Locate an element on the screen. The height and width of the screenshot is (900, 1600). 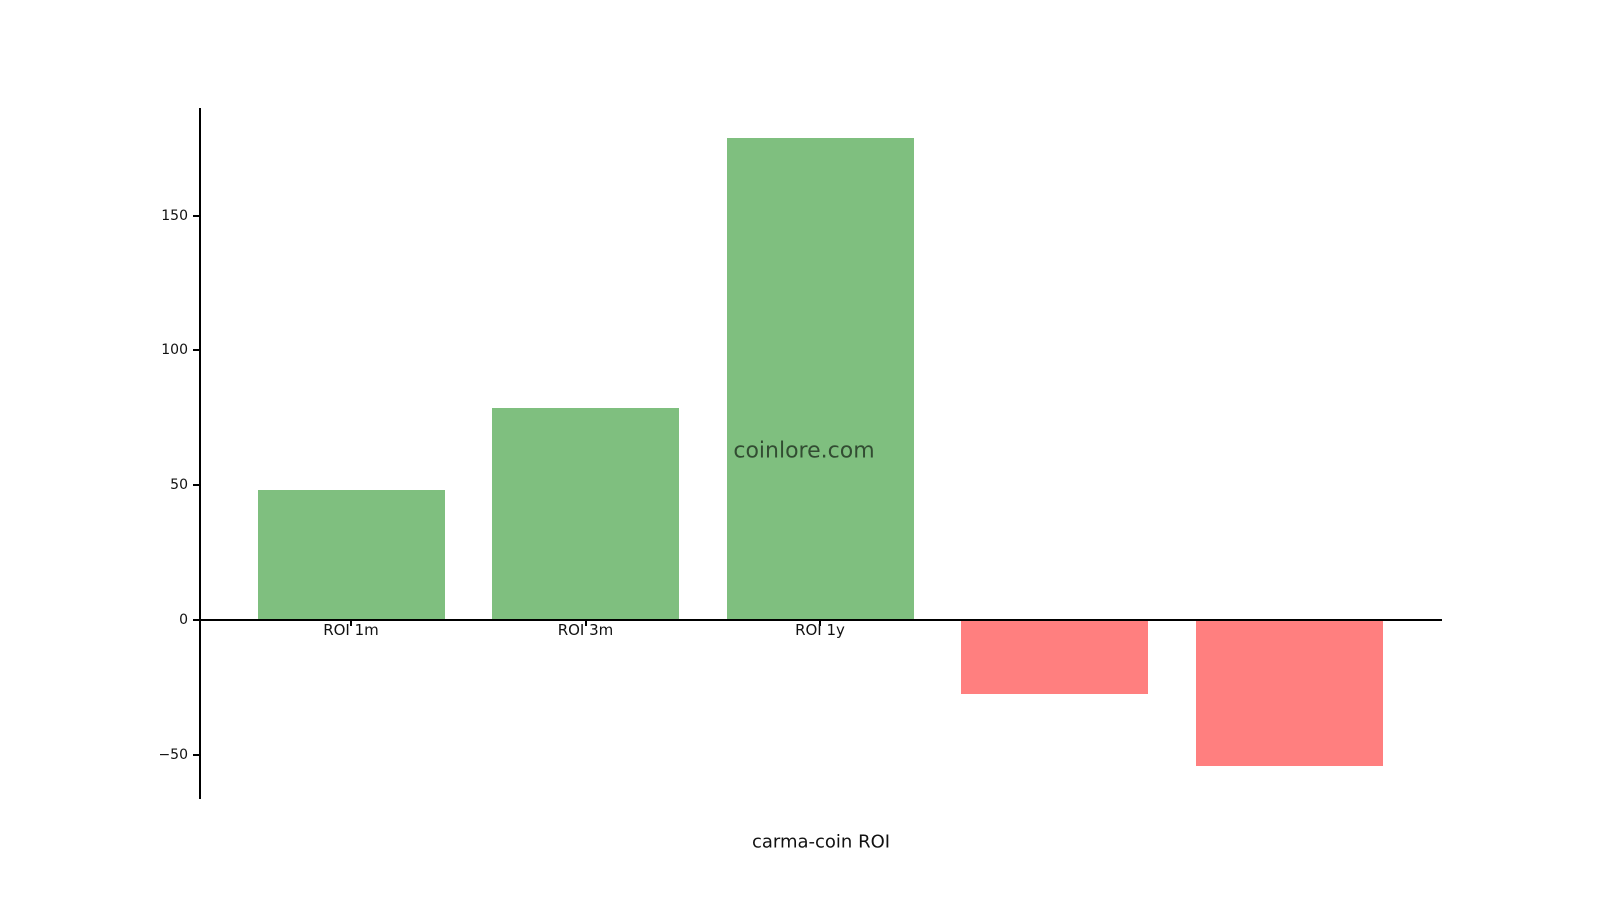
x-tick-label: ROI 1m is located at coordinates (351, 630).